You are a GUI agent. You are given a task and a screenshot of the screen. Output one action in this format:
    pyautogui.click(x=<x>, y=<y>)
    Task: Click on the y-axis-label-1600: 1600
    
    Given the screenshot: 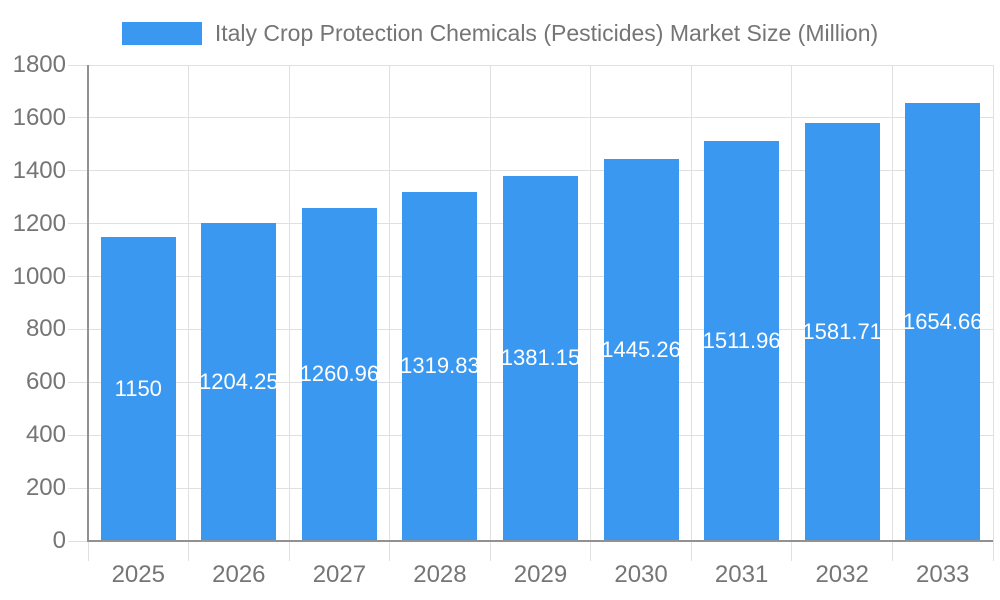 What is the action you would take?
    pyautogui.click(x=39, y=117)
    